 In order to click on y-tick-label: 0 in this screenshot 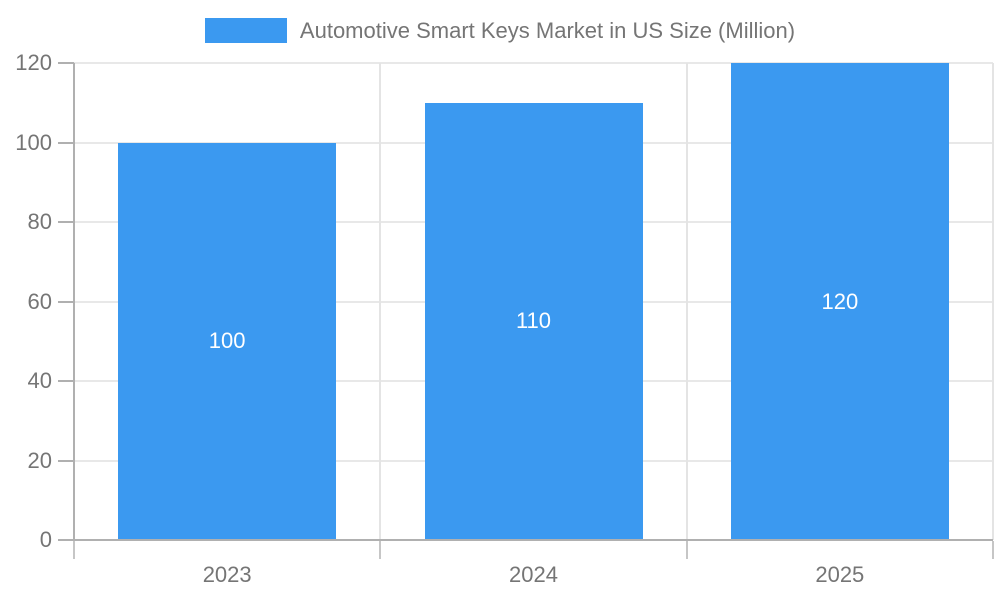, I will do `click(45, 539)`.